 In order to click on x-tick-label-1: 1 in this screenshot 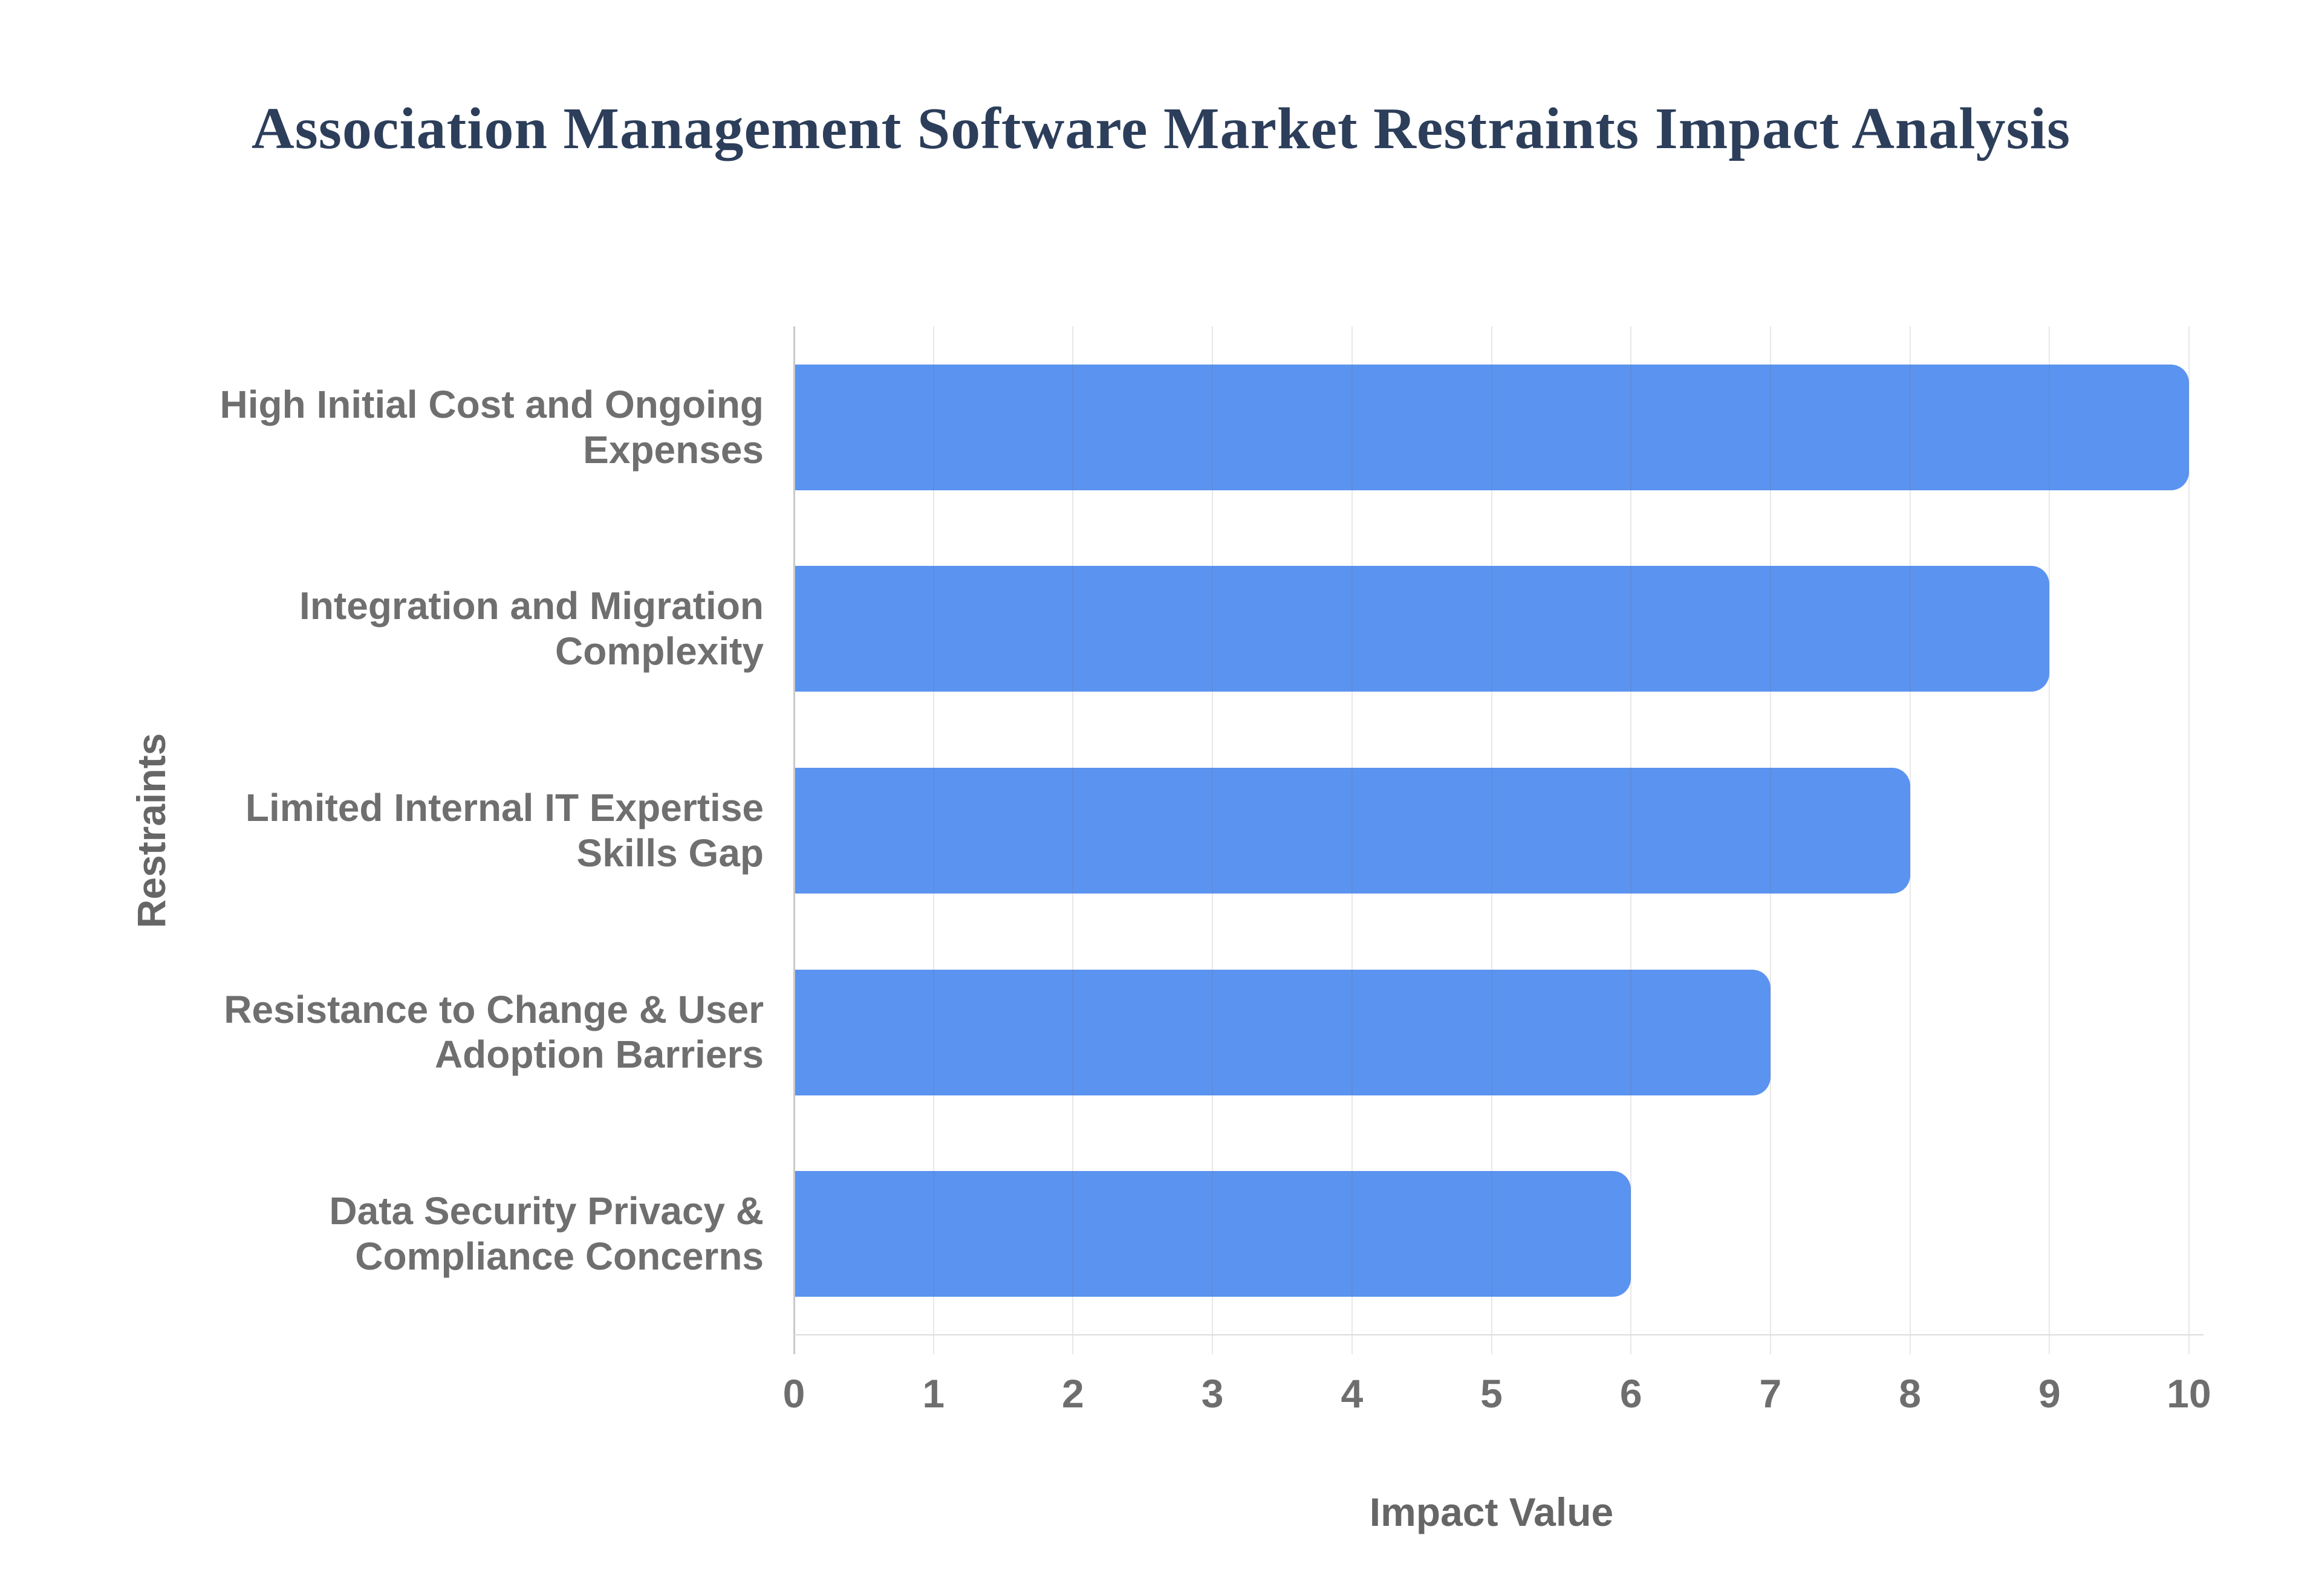, I will do `click(933, 1393)`.